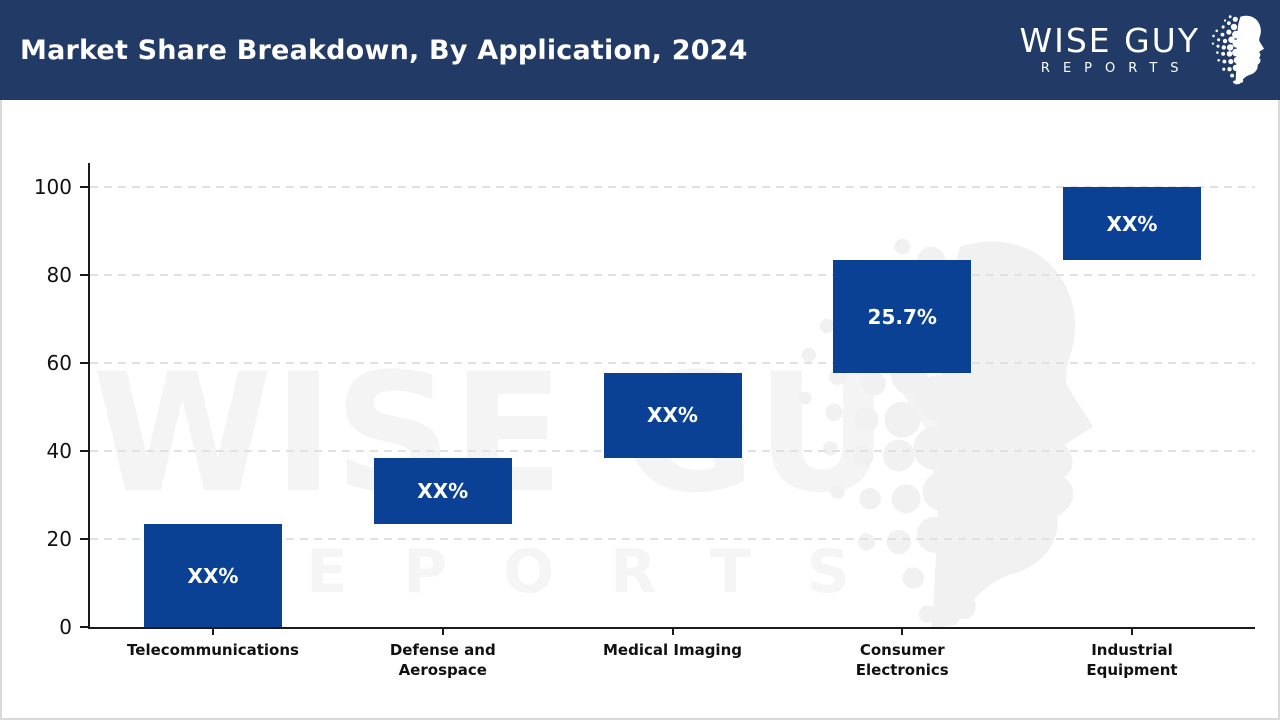 The width and height of the screenshot is (1280, 720). What do you see at coordinates (89, 396) in the screenshot?
I see `y-axis-line` at bounding box center [89, 396].